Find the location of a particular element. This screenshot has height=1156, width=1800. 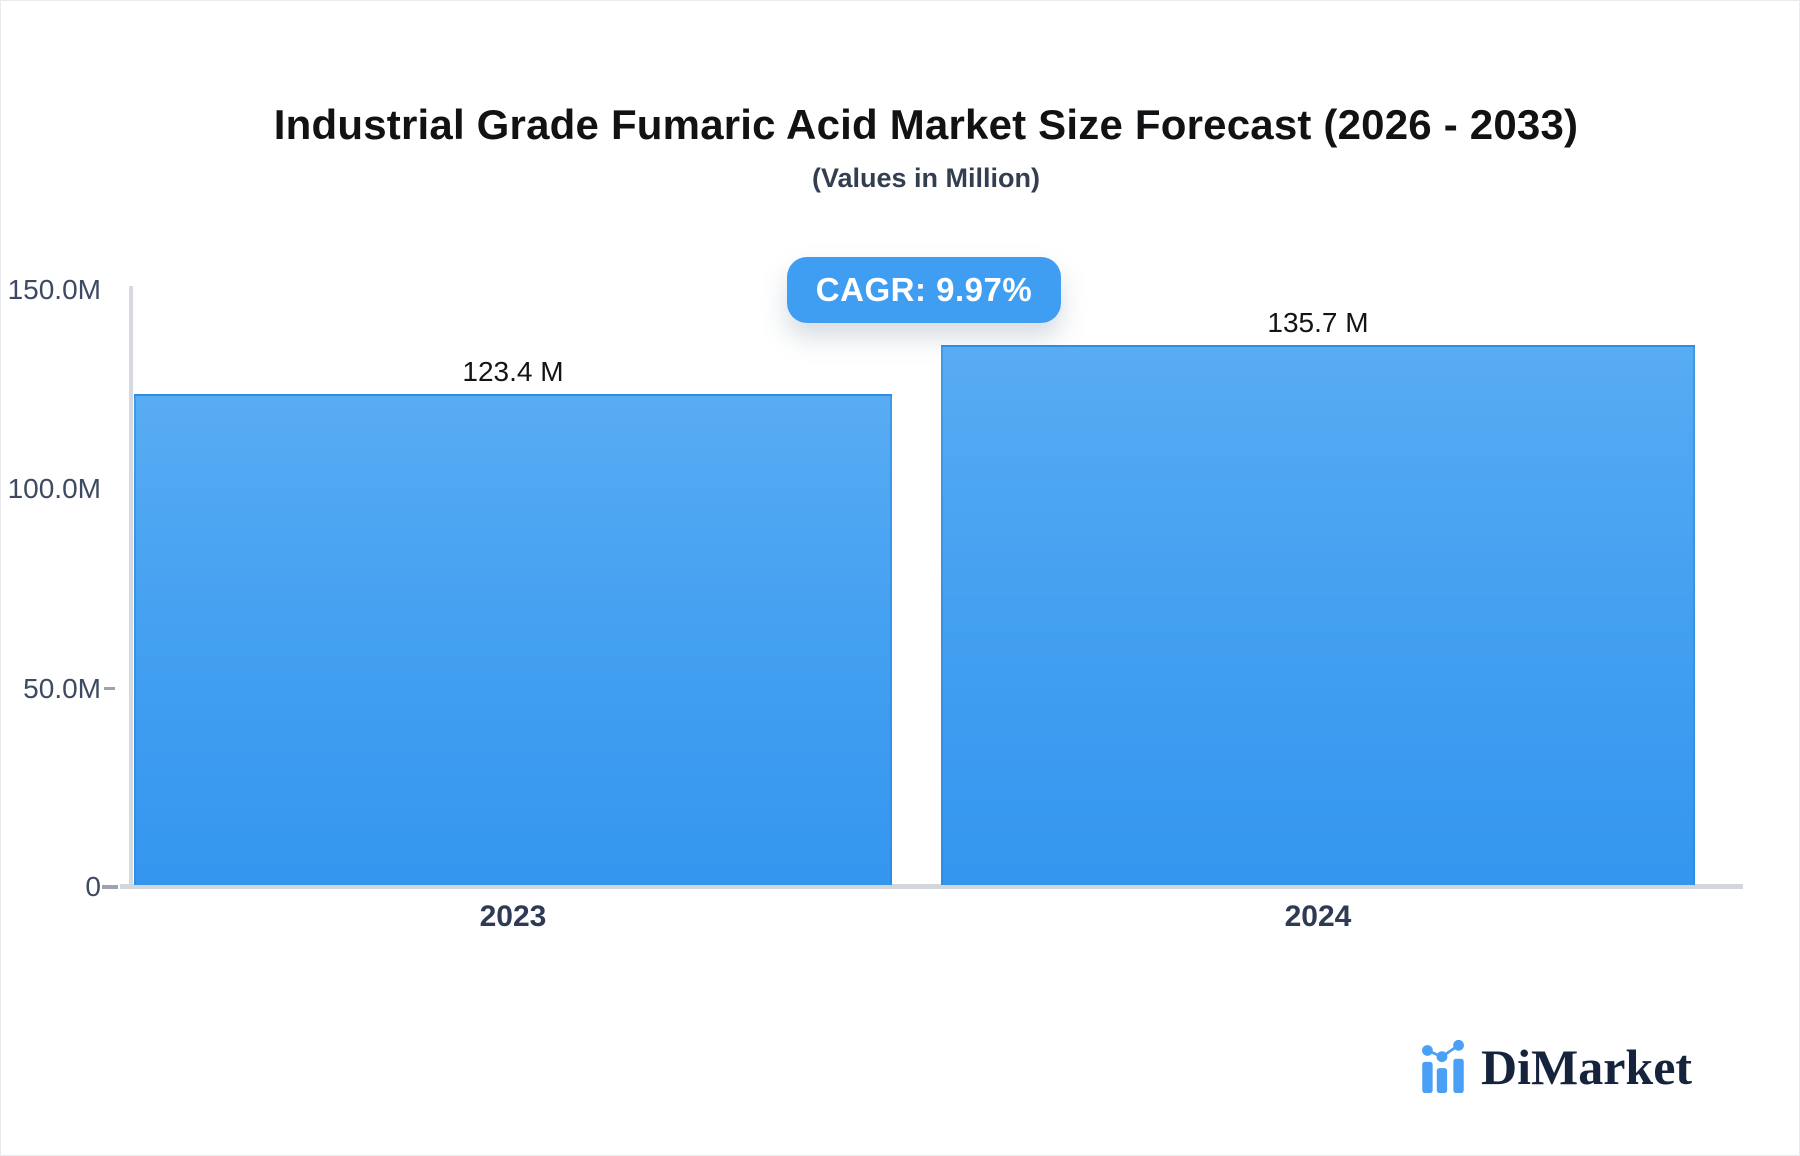

cagr-badge: CAGR: 9.97% is located at coordinates (924, 290).